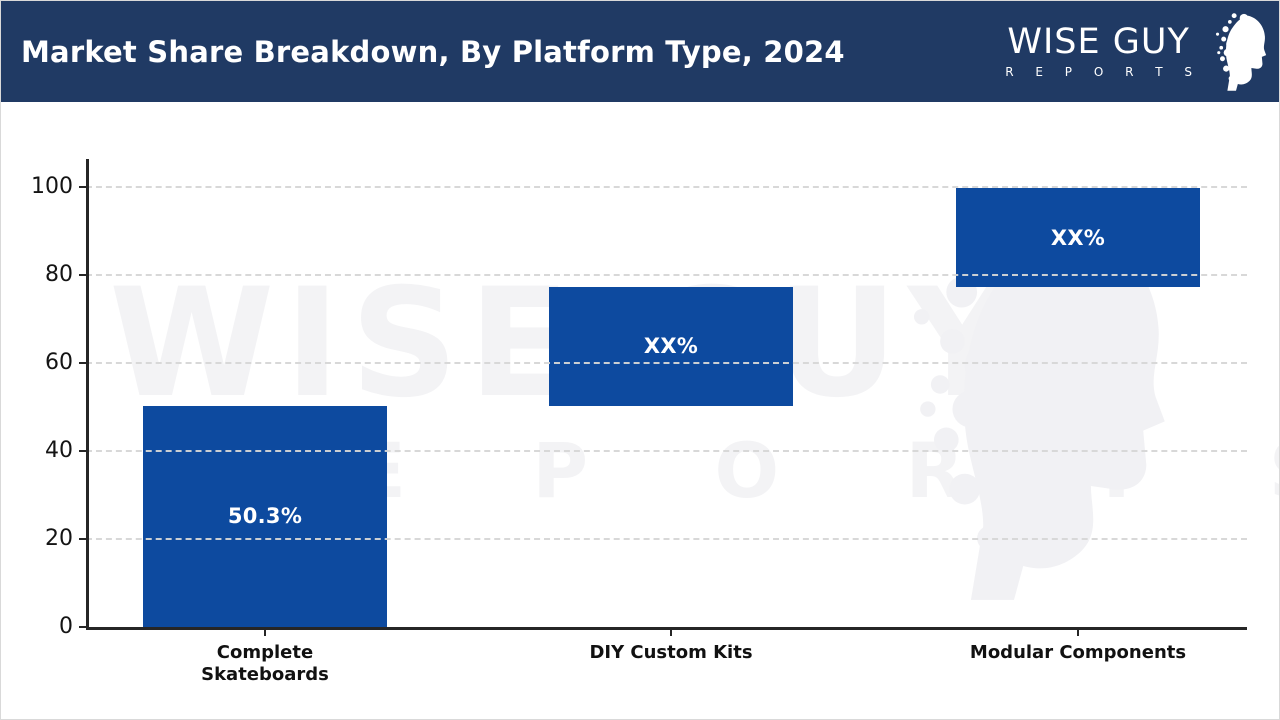  I want to click on bar-1: 50.3%, so click(265, 516).